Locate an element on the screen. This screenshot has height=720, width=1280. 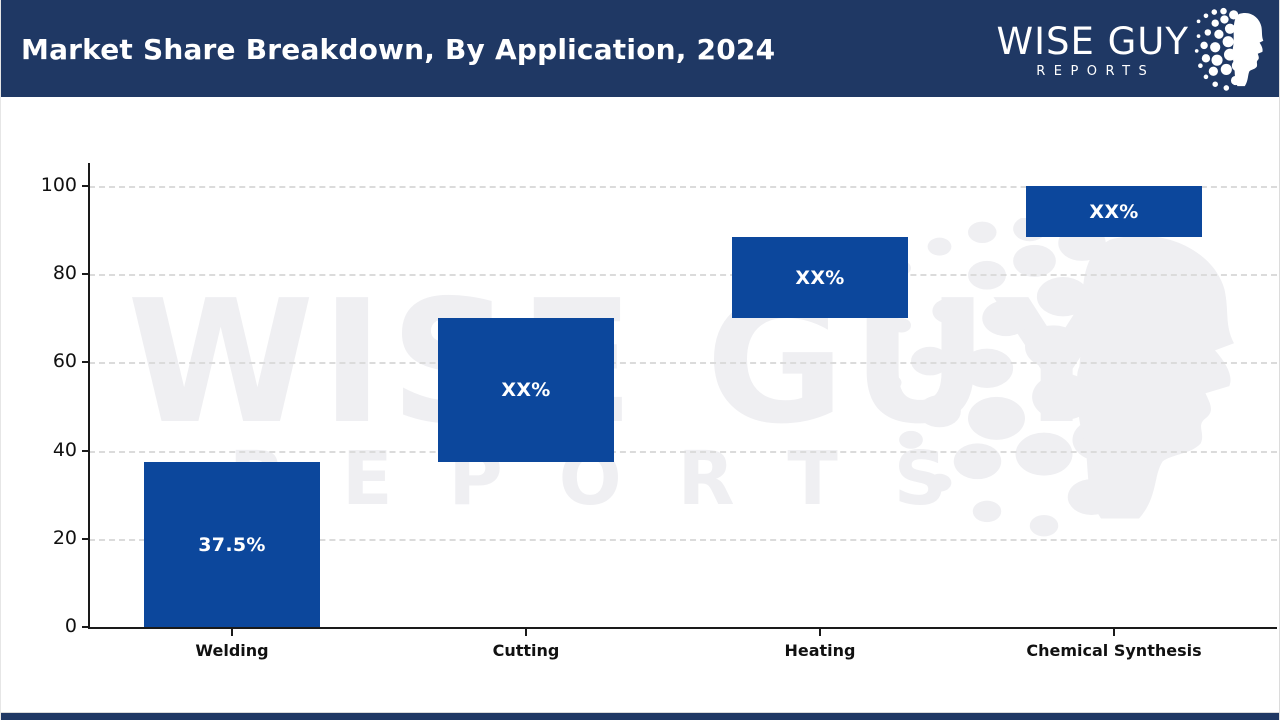
x-tick-label-chemical-synthesis: Chemical Synthesis is located at coordinates (1114, 650).